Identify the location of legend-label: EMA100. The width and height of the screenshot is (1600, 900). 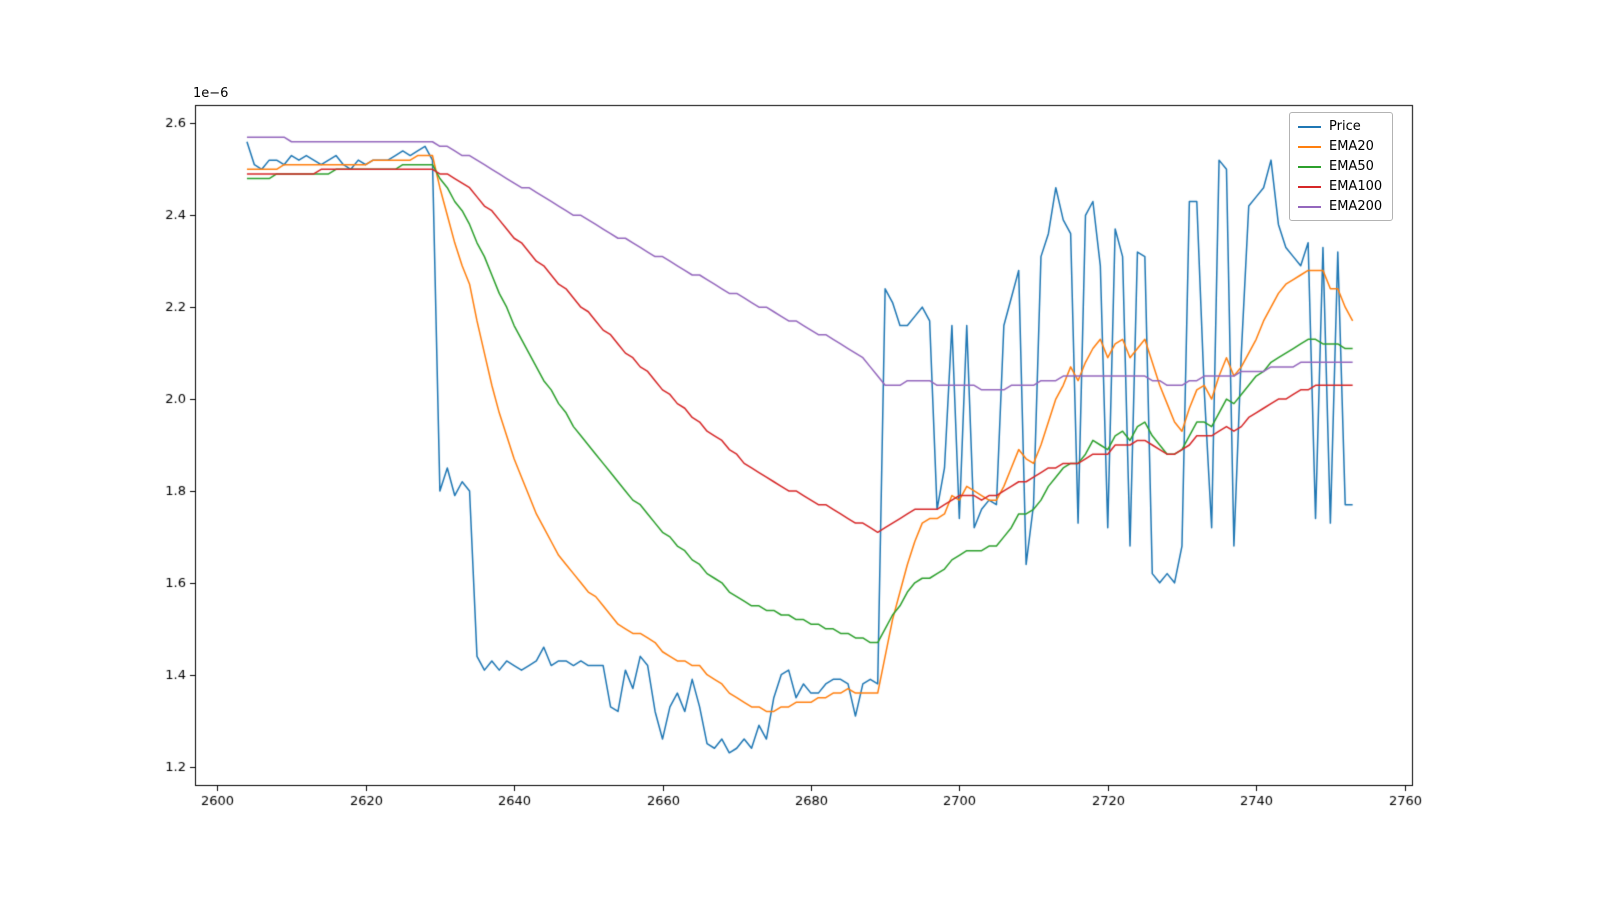
(1356, 186).